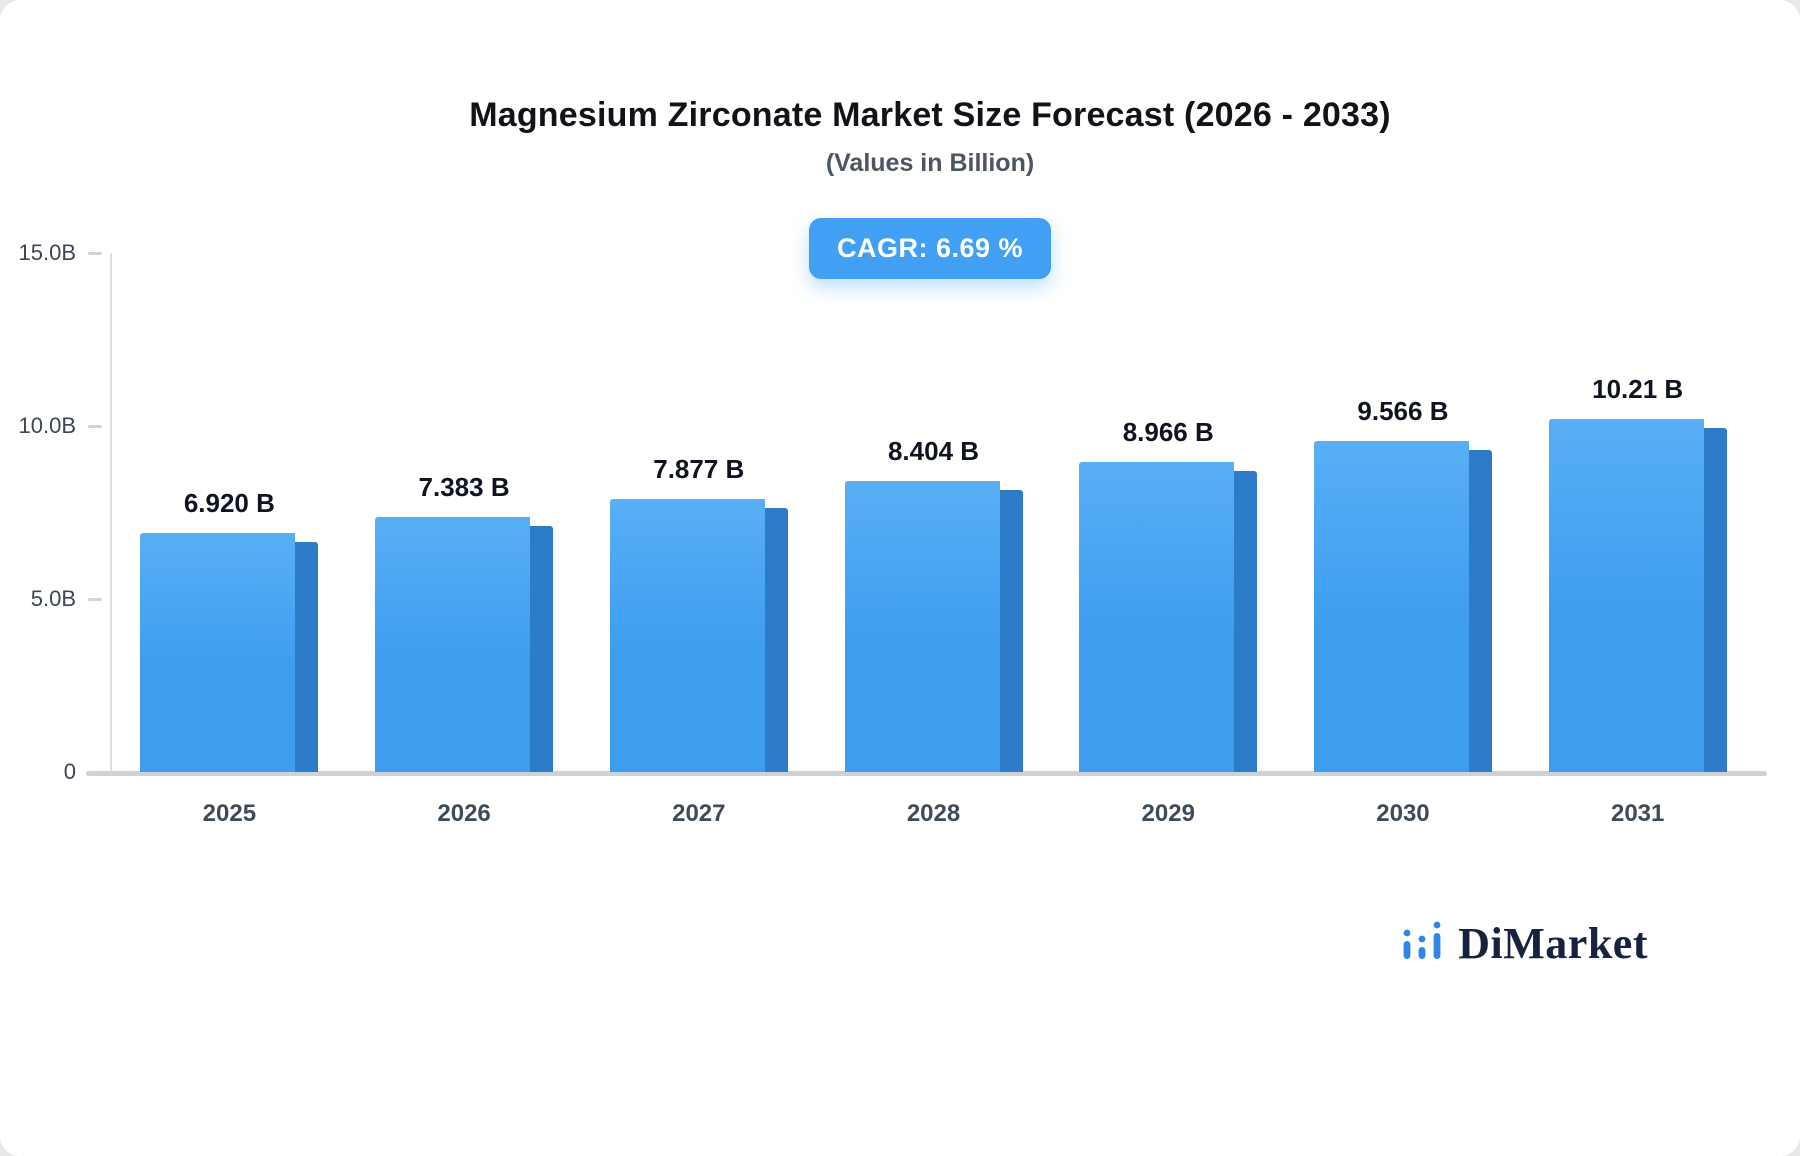  Describe the element at coordinates (69, 771) in the screenshot. I see `y-tick-label: 0` at that location.